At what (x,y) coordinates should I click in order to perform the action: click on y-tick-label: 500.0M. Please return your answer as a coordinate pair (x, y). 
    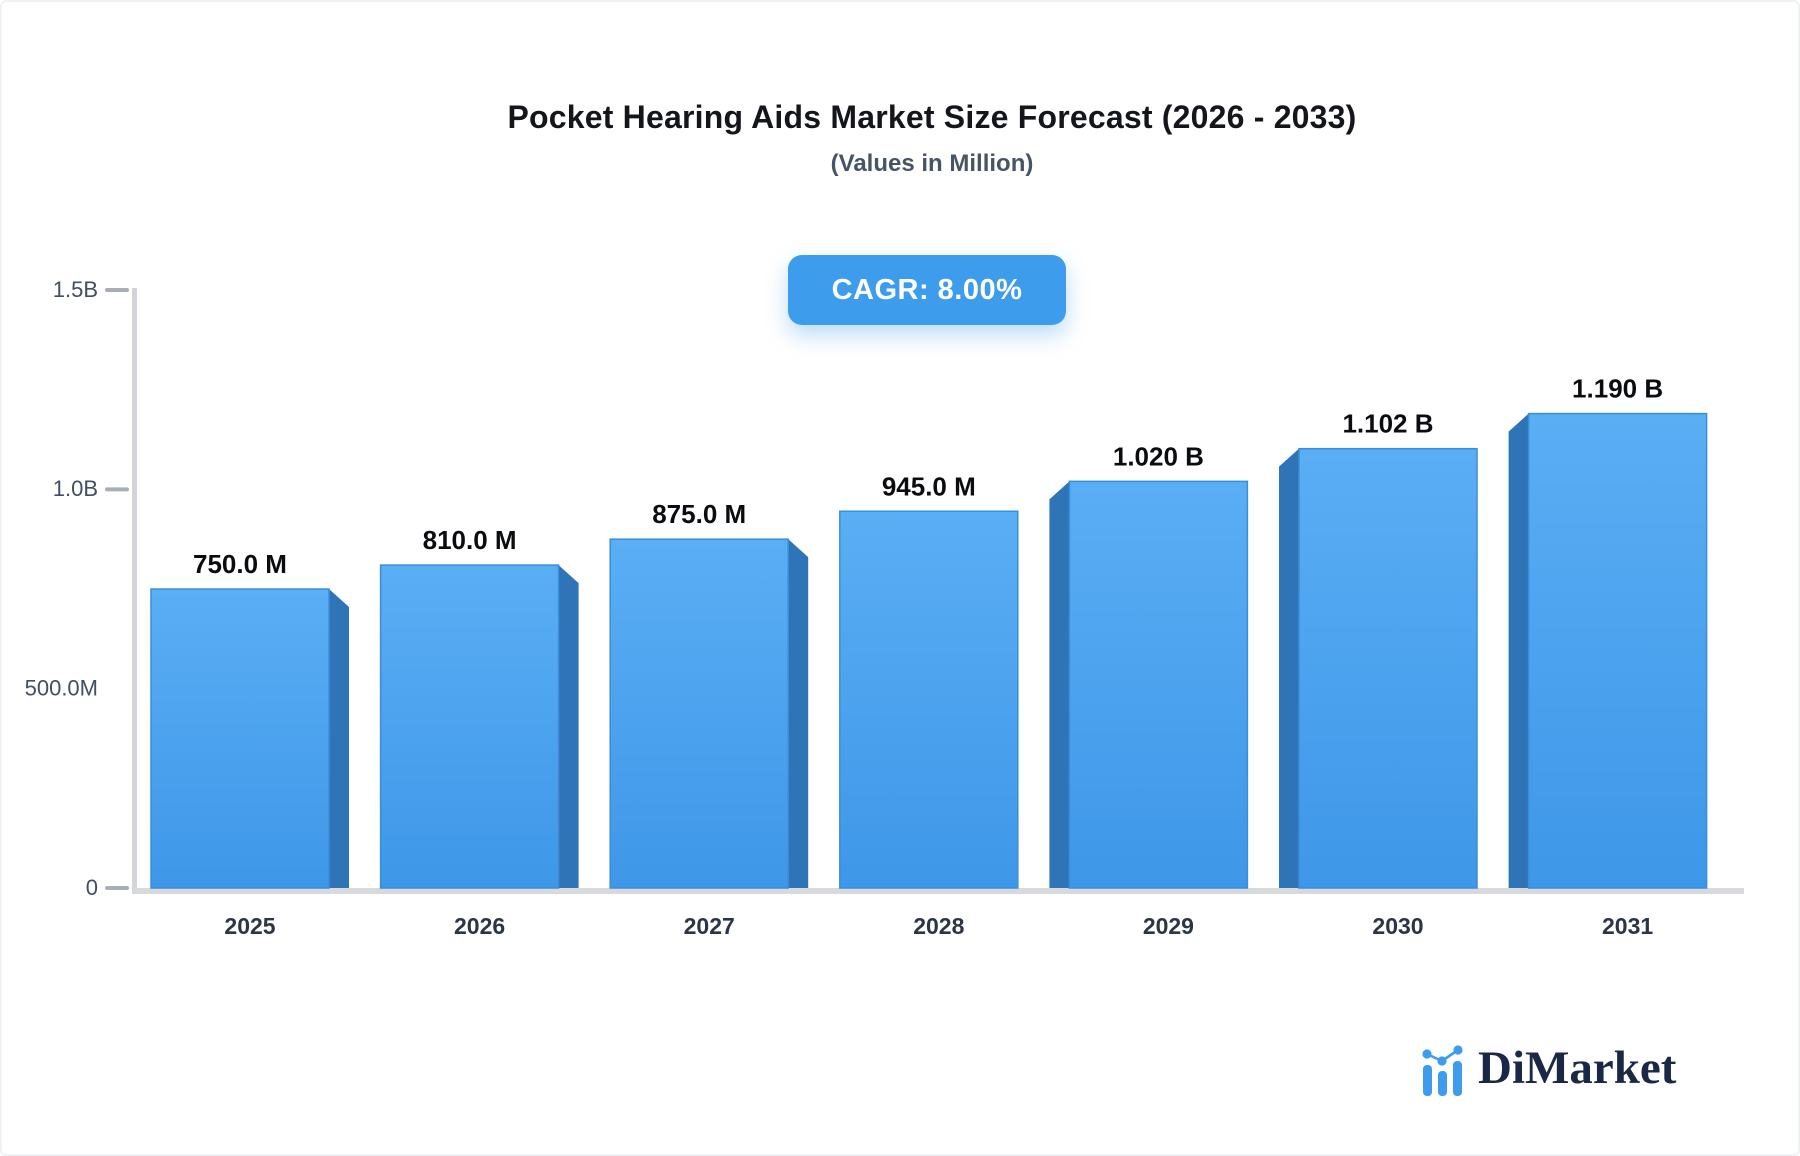
    Looking at the image, I should click on (61, 687).